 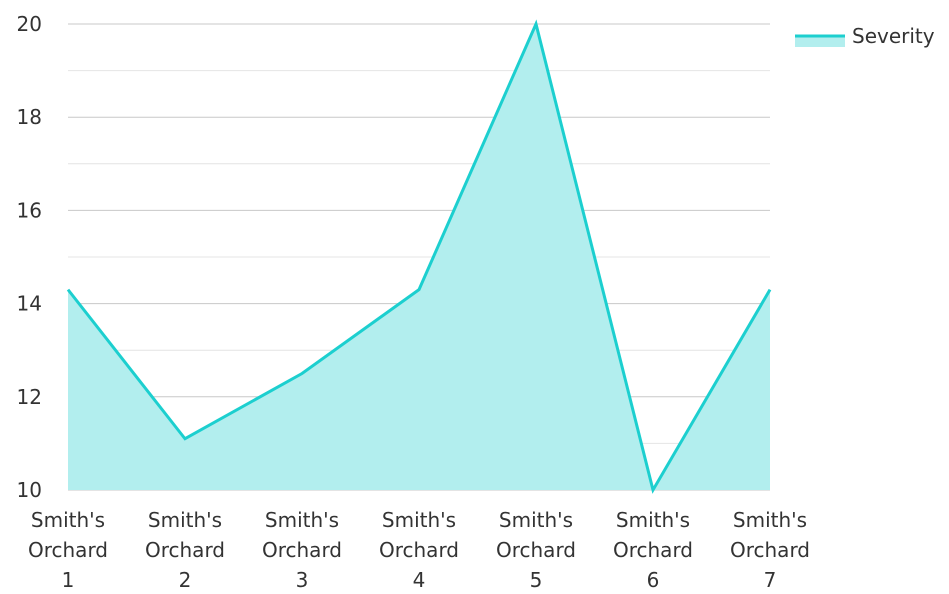 I want to click on y-axis-ticks: 10 12 14 16 18 20, so click(x=29, y=257).